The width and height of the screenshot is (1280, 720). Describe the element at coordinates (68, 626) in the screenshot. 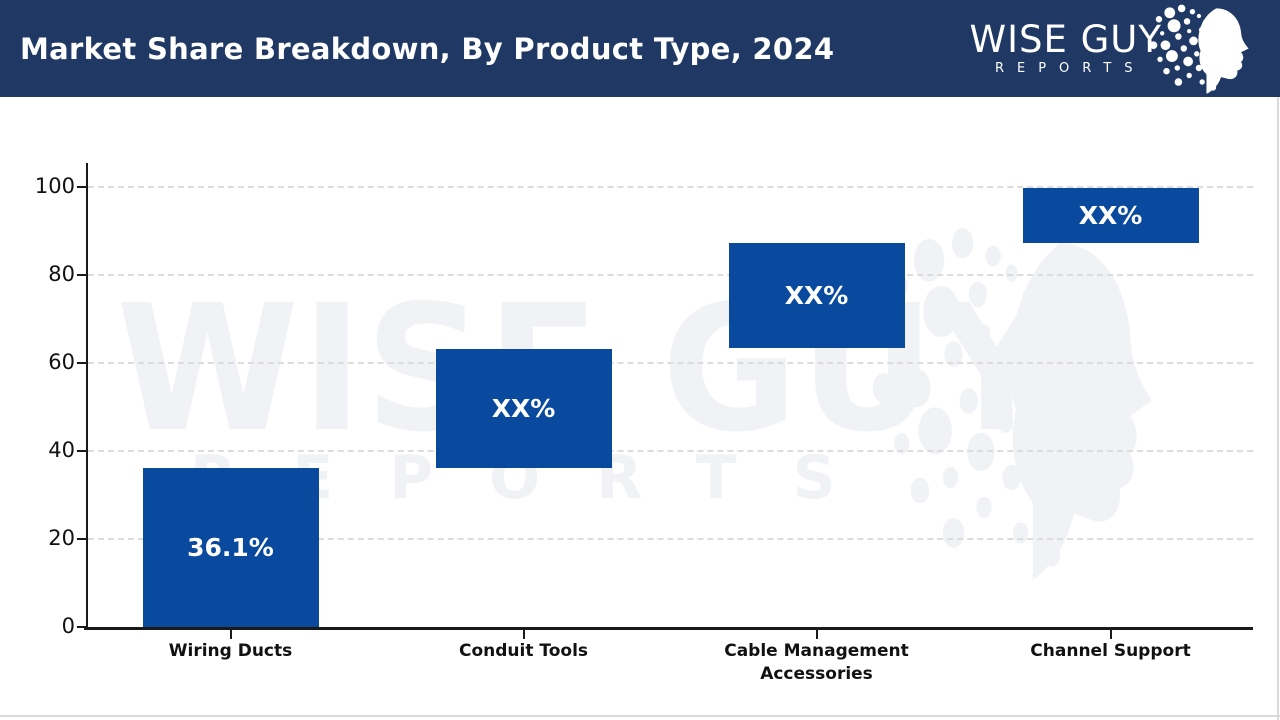

I see `y-tick-label: 0` at that location.